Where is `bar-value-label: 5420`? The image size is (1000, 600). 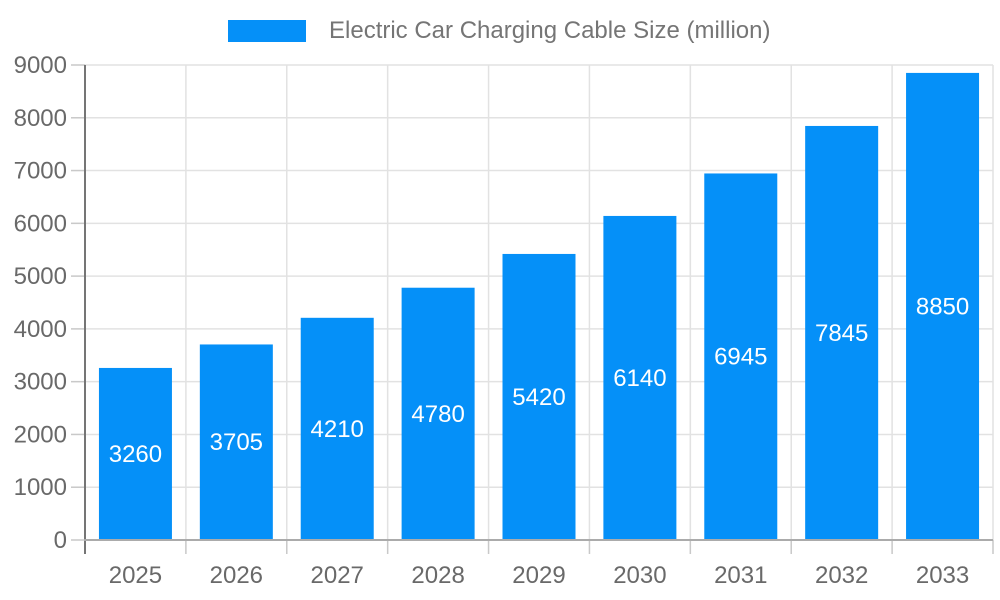 bar-value-label: 5420 is located at coordinates (538, 397).